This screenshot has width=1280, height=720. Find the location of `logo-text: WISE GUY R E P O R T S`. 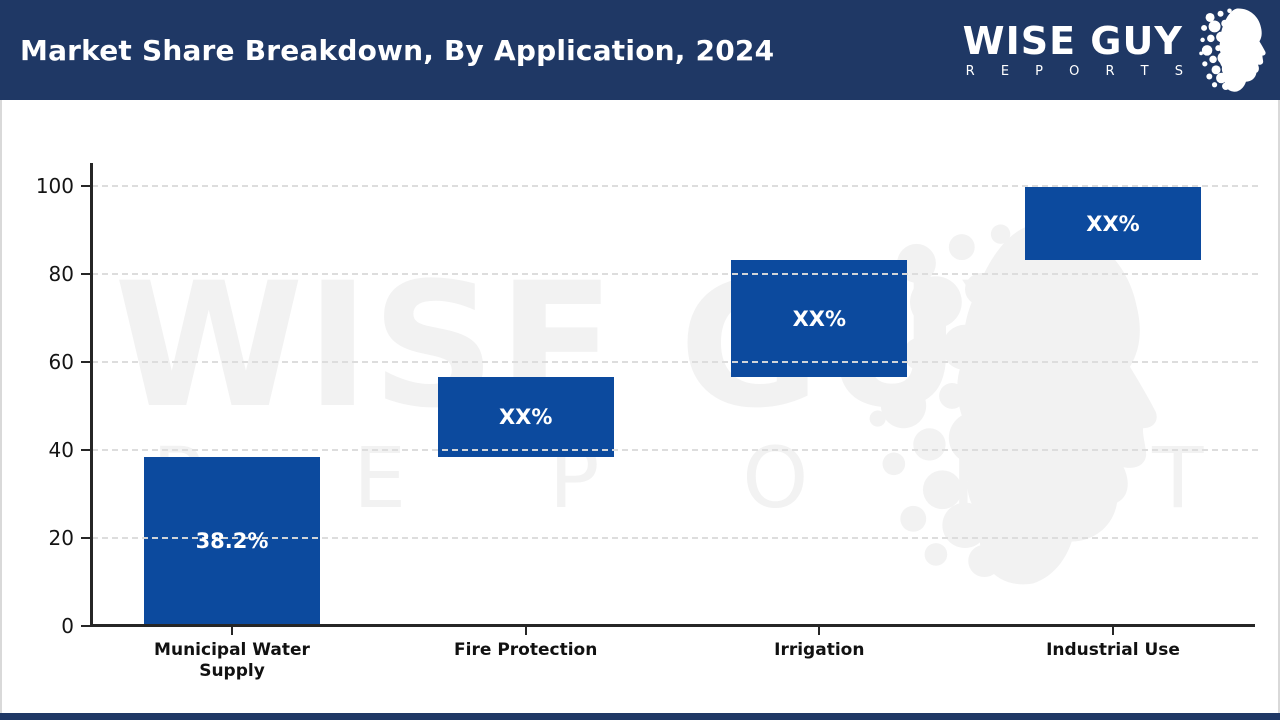

logo-text: WISE GUY R E P O R T S is located at coordinates (1078, 50).